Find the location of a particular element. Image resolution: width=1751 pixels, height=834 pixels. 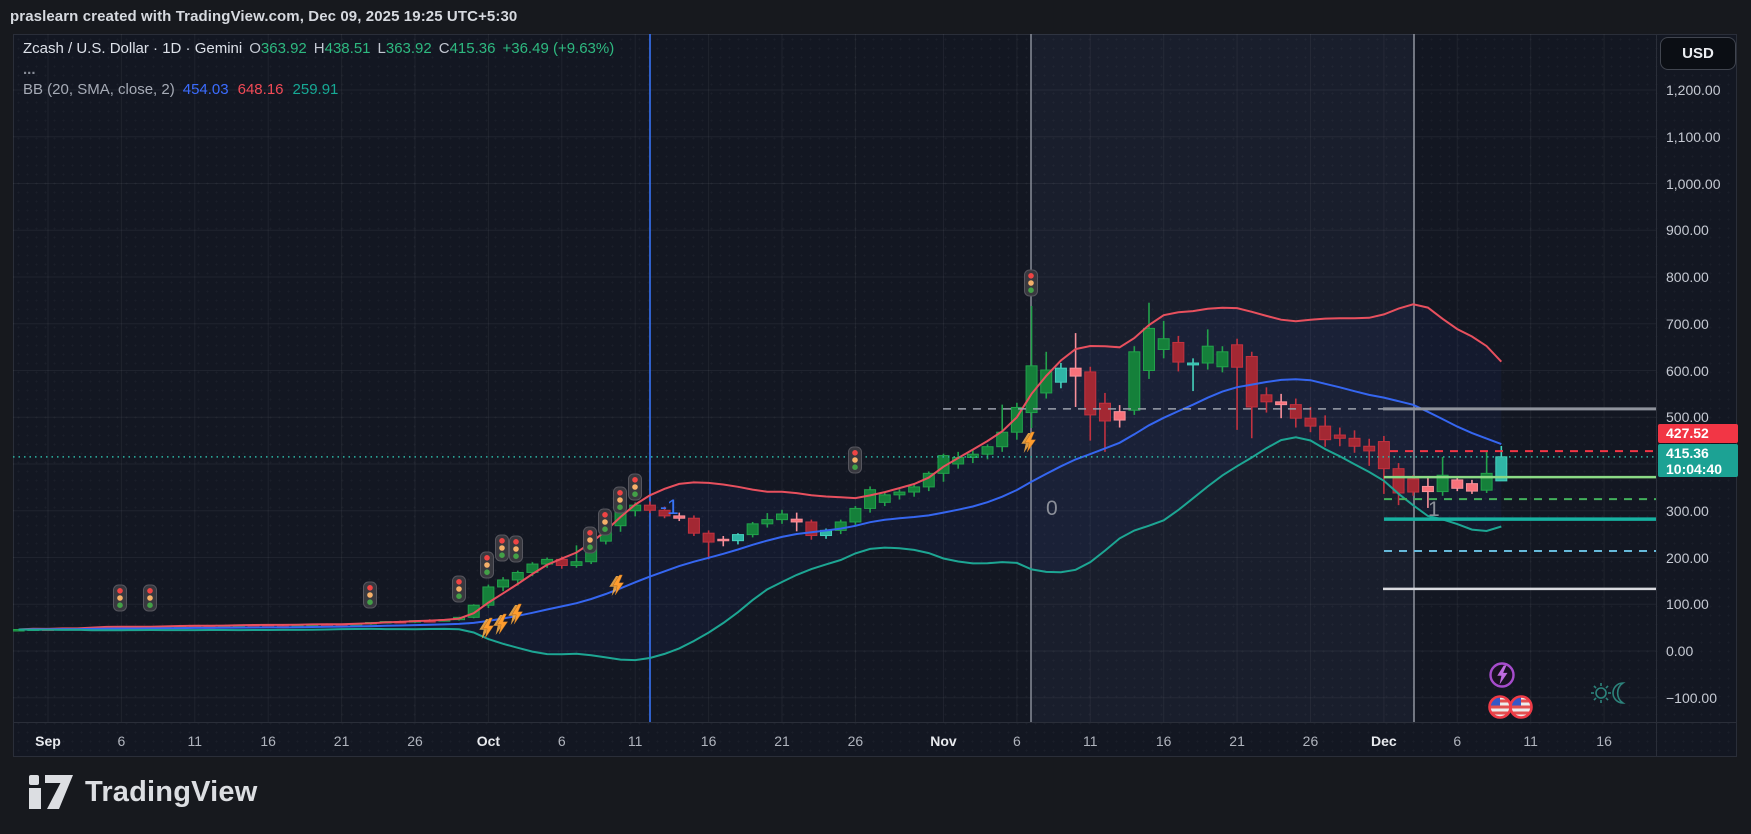

cycle-label: 1 is located at coordinates (1434, 509).